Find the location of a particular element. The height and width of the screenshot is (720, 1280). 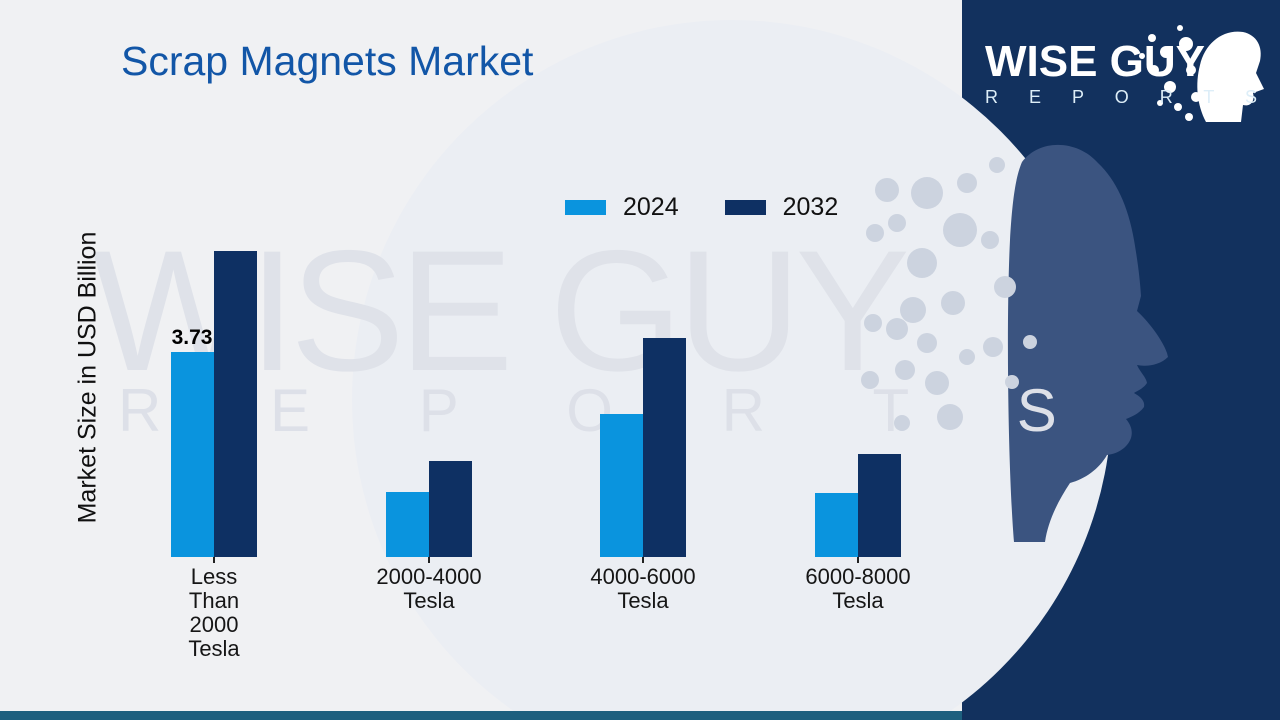

y-axis-label: Market Size in USD Billion is located at coordinates (87, 377).